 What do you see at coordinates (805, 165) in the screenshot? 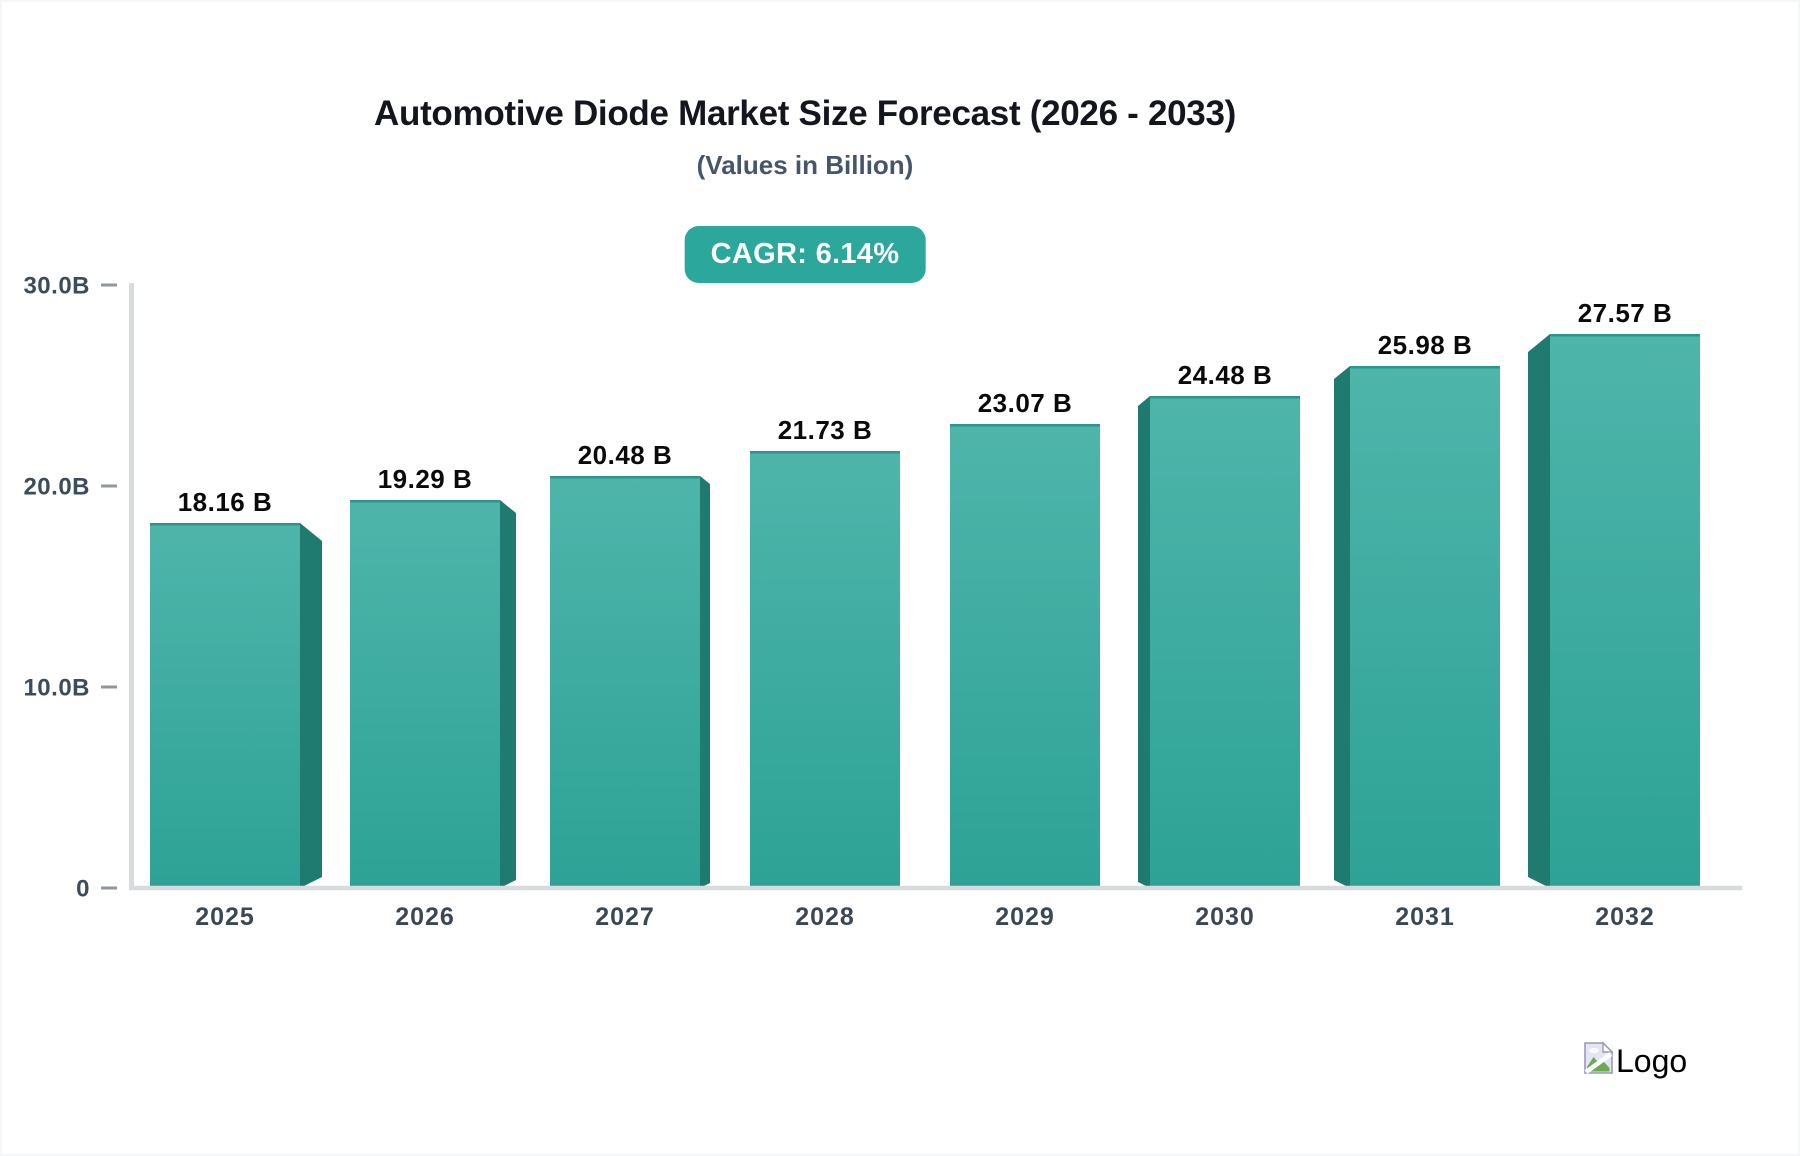
I see `chart-subtitle: (Values in Billion)` at bounding box center [805, 165].